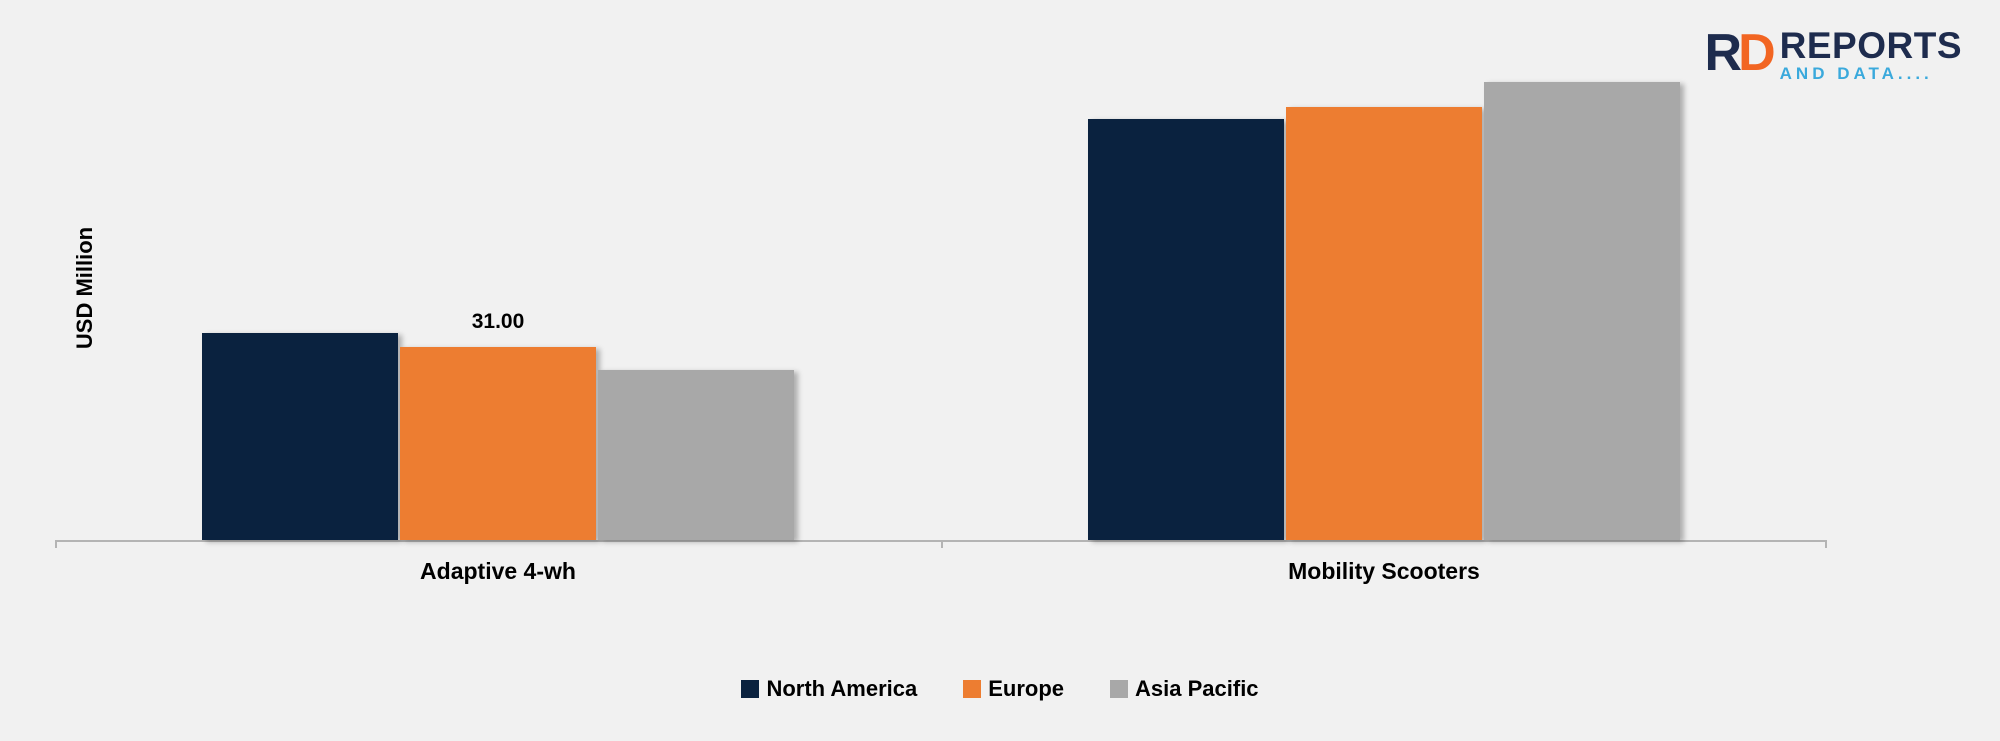 This screenshot has width=2000, height=741. Describe the element at coordinates (1384, 571) in the screenshot. I see `category-label: Mobility Scooters` at that location.